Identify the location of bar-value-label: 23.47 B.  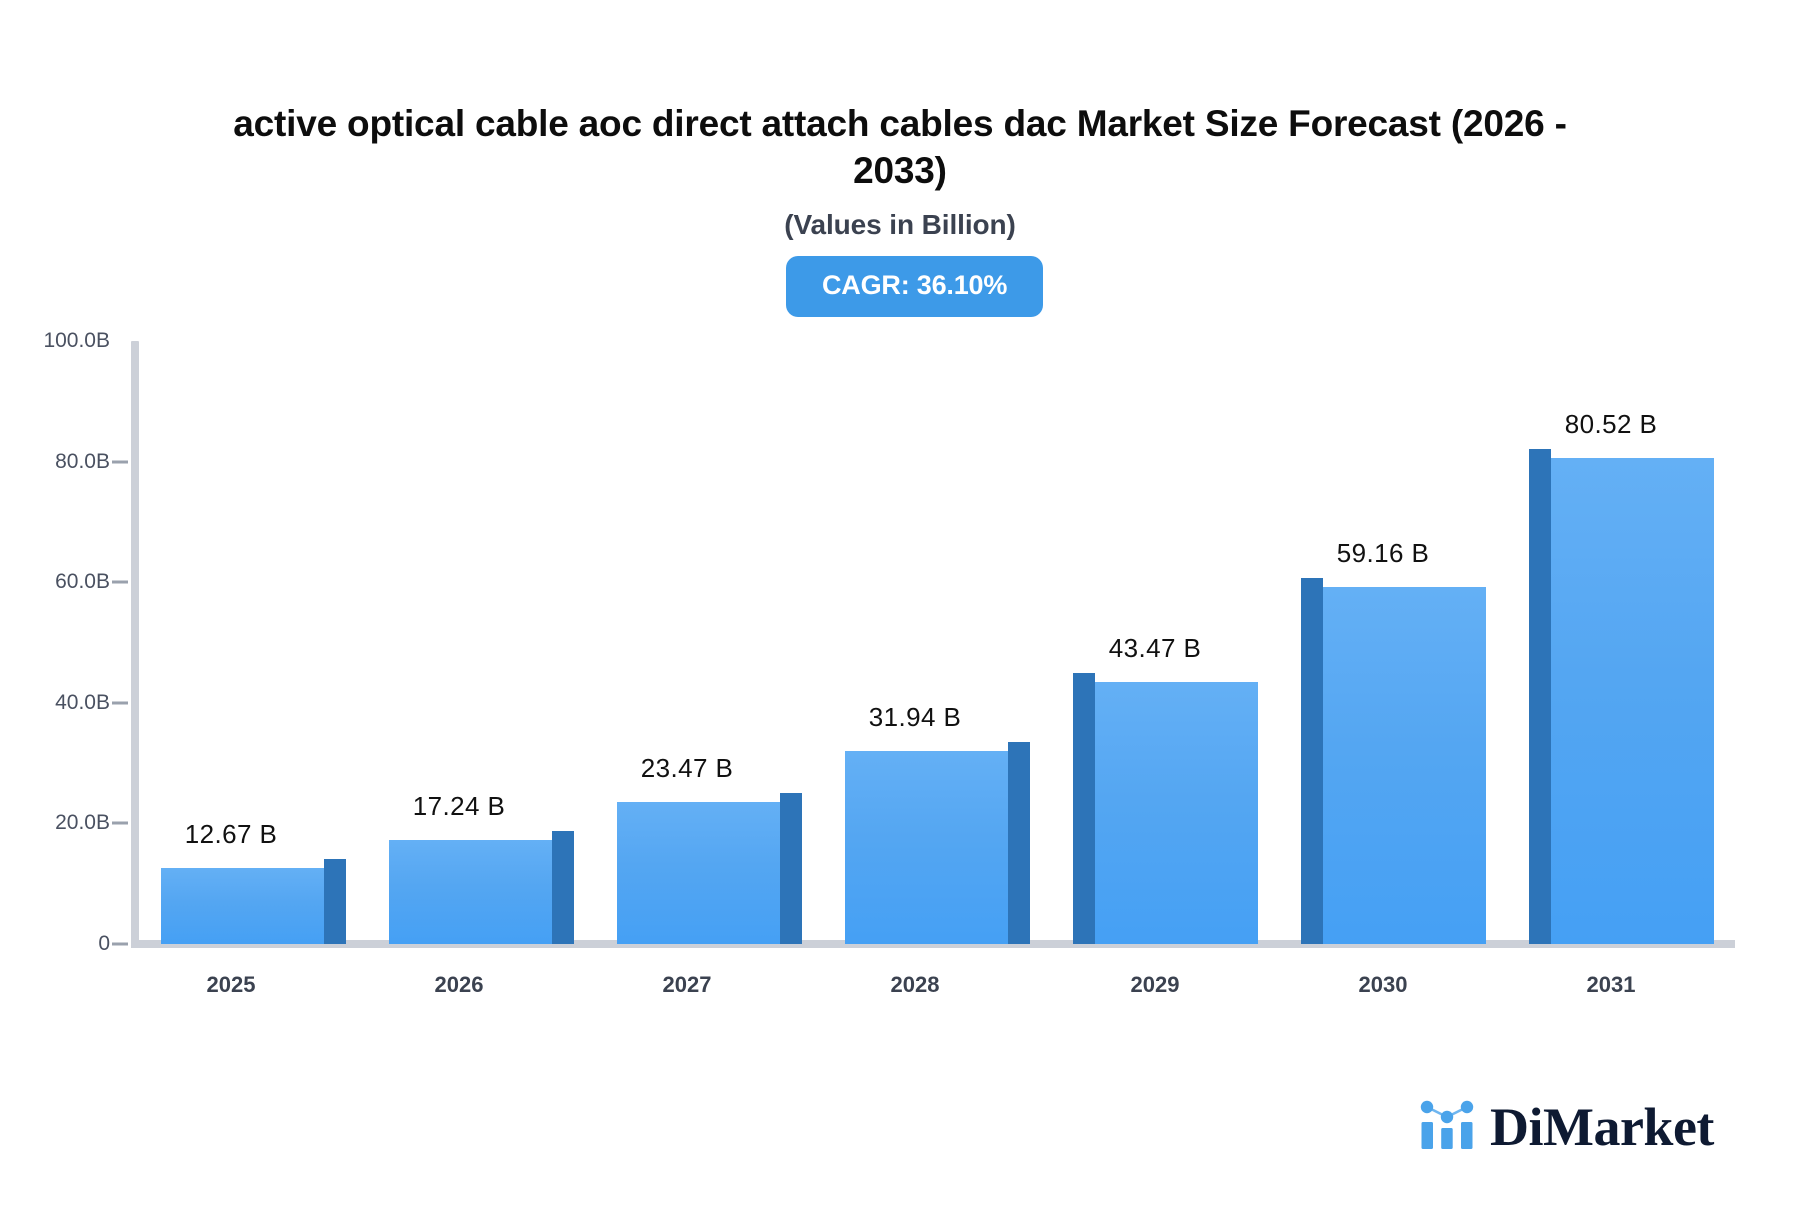
(687, 768).